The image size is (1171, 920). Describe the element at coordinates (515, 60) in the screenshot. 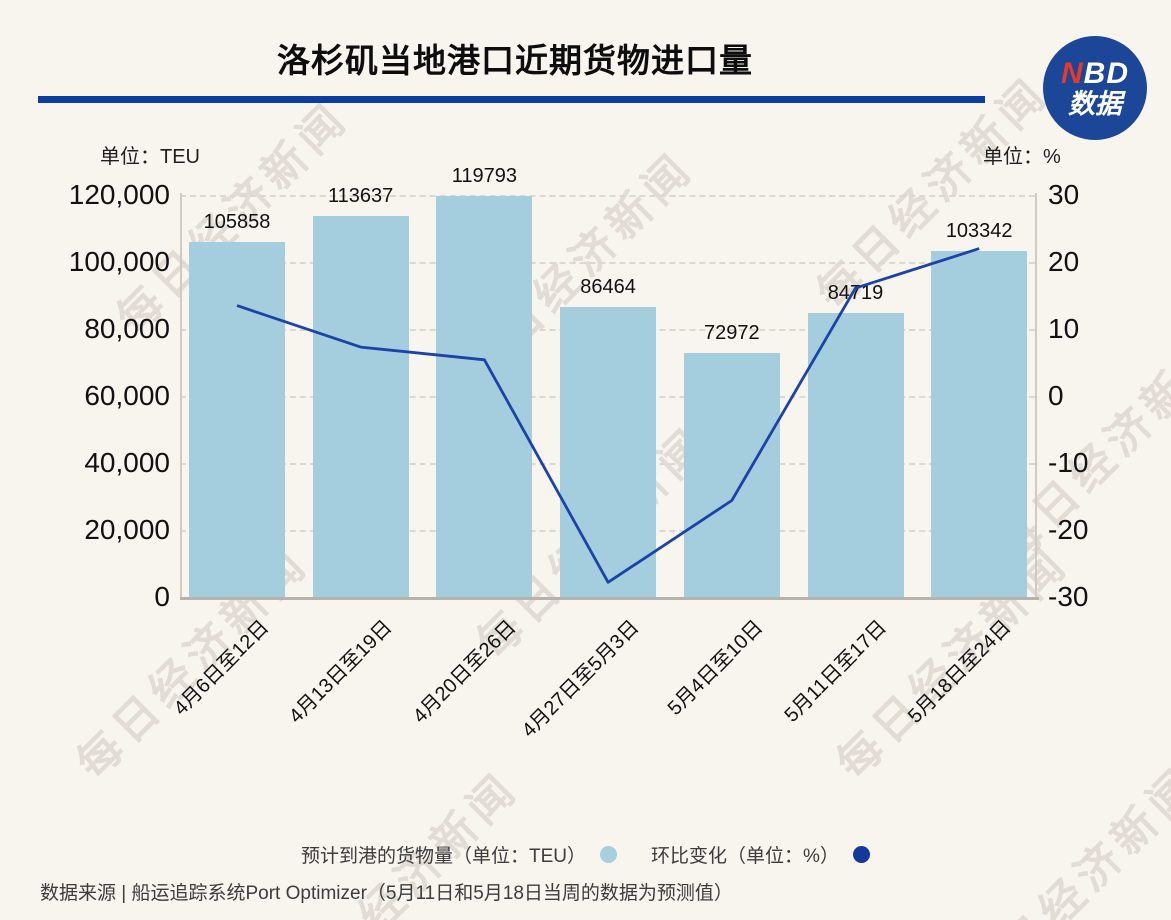

I see `chart-title: 洛杉矶当地港口近期货物进口量` at that location.